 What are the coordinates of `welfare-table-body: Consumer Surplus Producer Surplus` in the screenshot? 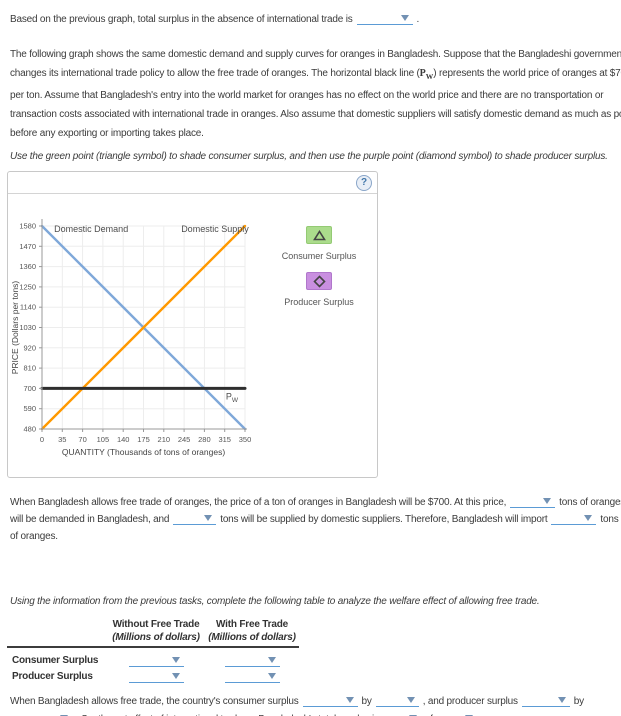 It's located at (153, 665).